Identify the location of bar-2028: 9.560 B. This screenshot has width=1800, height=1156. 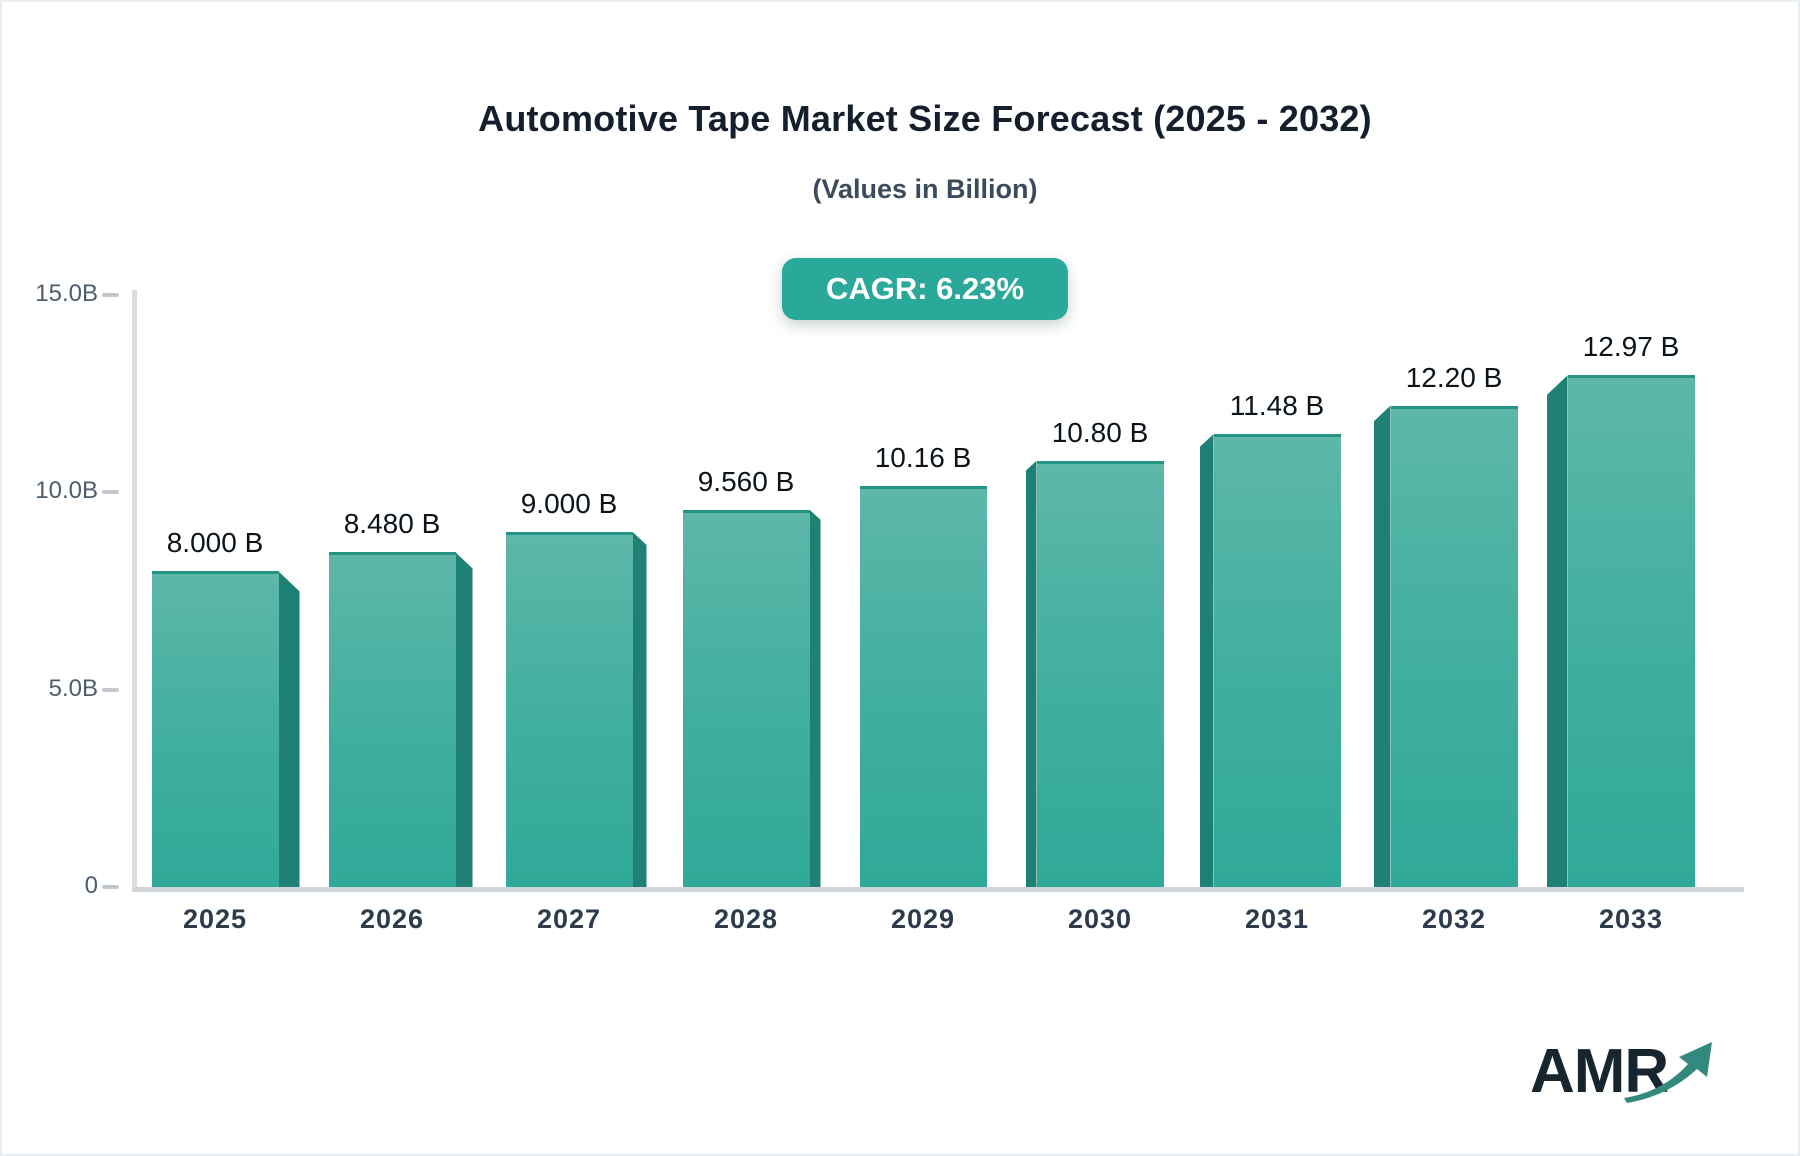
(751, 676).